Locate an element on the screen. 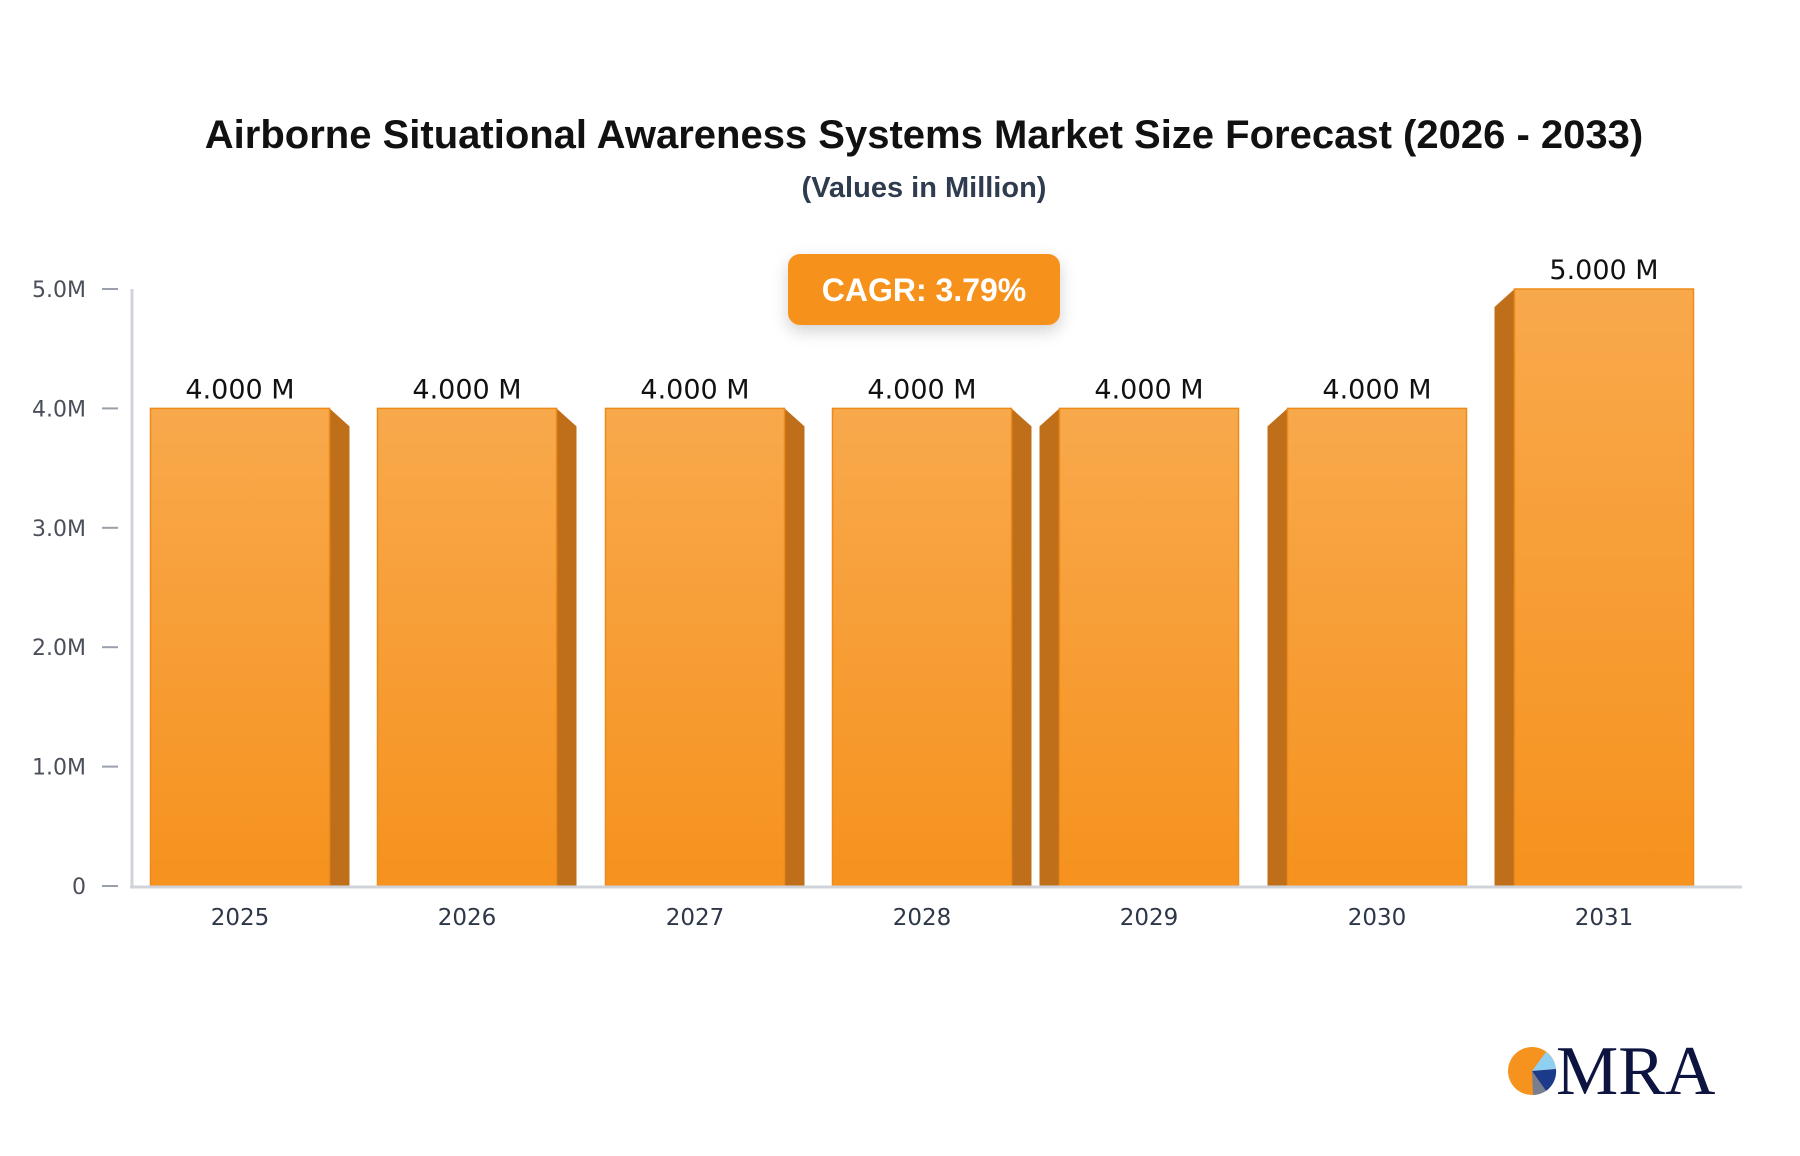  bar-2026: 4.000 M is located at coordinates (476, 630).